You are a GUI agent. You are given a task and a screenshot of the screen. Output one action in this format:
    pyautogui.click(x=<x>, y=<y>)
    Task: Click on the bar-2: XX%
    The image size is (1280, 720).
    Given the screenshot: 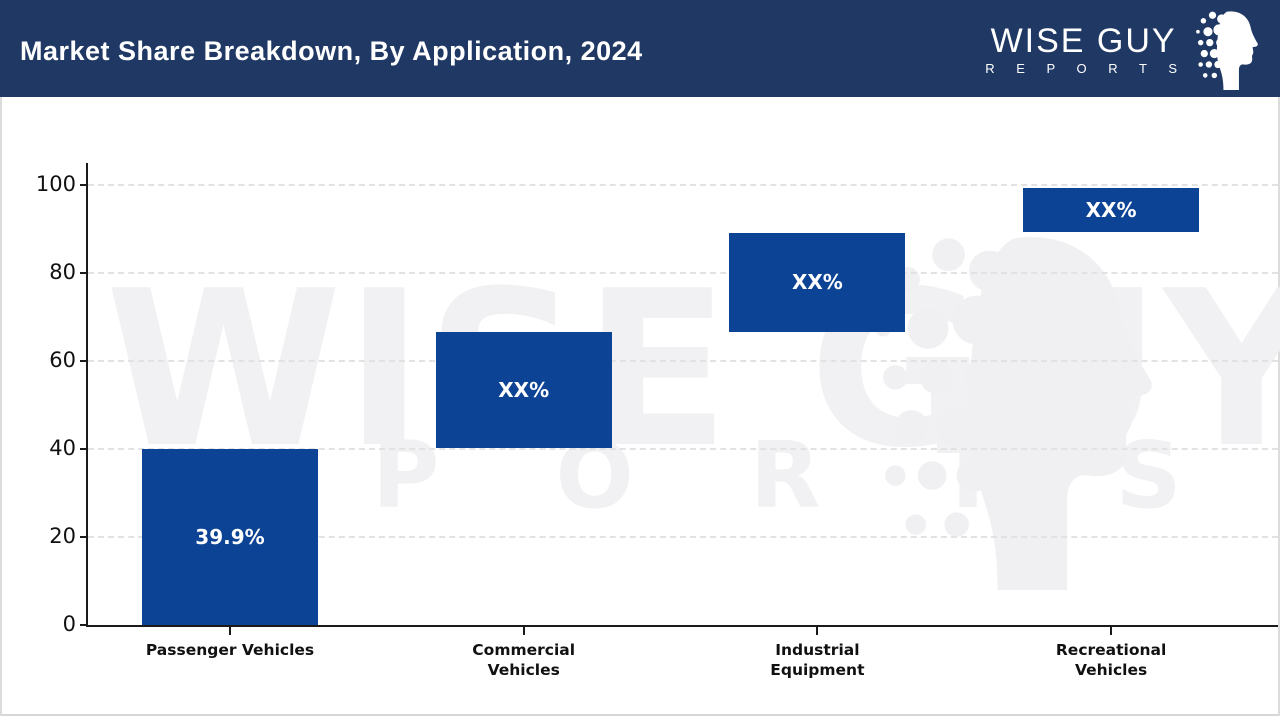 What is the action you would take?
    pyautogui.click(x=817, y=282)
    